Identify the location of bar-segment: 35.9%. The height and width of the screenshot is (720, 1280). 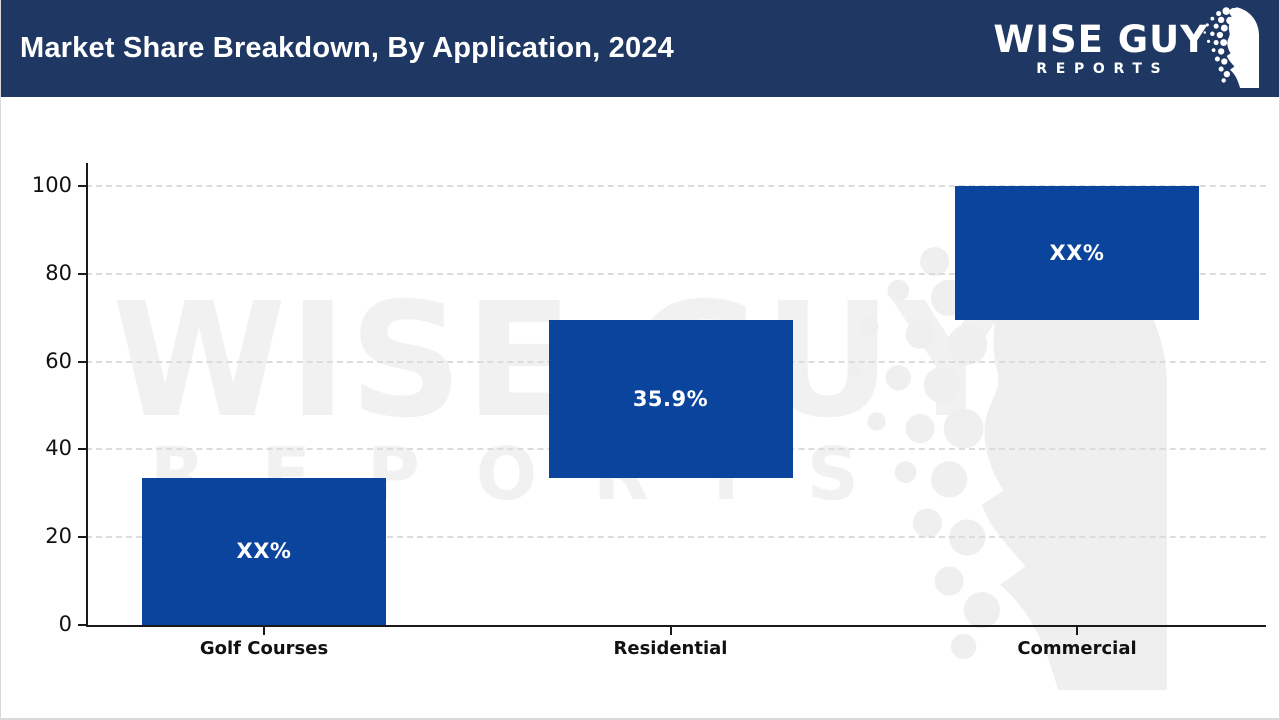
(670, 399).